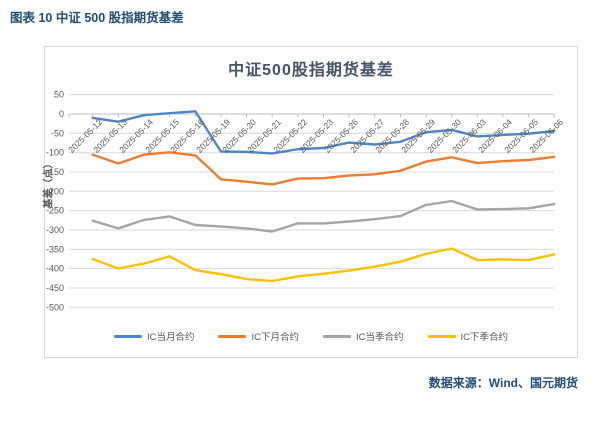 The height and width of the screenshot is (421, 611). Describe the element at coordinates (232, 336) in the screenshot. I see `legend-swatch-ic-next-month` at that location.